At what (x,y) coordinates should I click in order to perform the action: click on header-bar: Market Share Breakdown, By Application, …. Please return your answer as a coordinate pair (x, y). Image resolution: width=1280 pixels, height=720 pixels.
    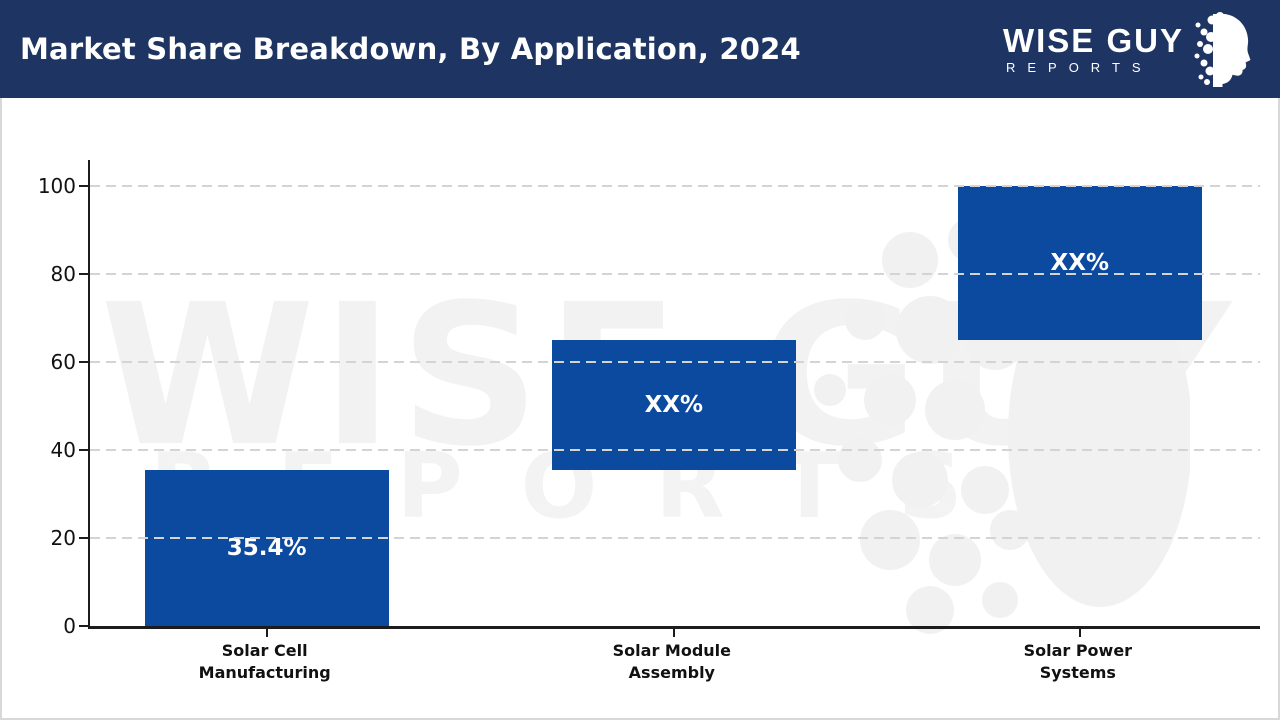
    Looking at the image, I should click on (640, 49).